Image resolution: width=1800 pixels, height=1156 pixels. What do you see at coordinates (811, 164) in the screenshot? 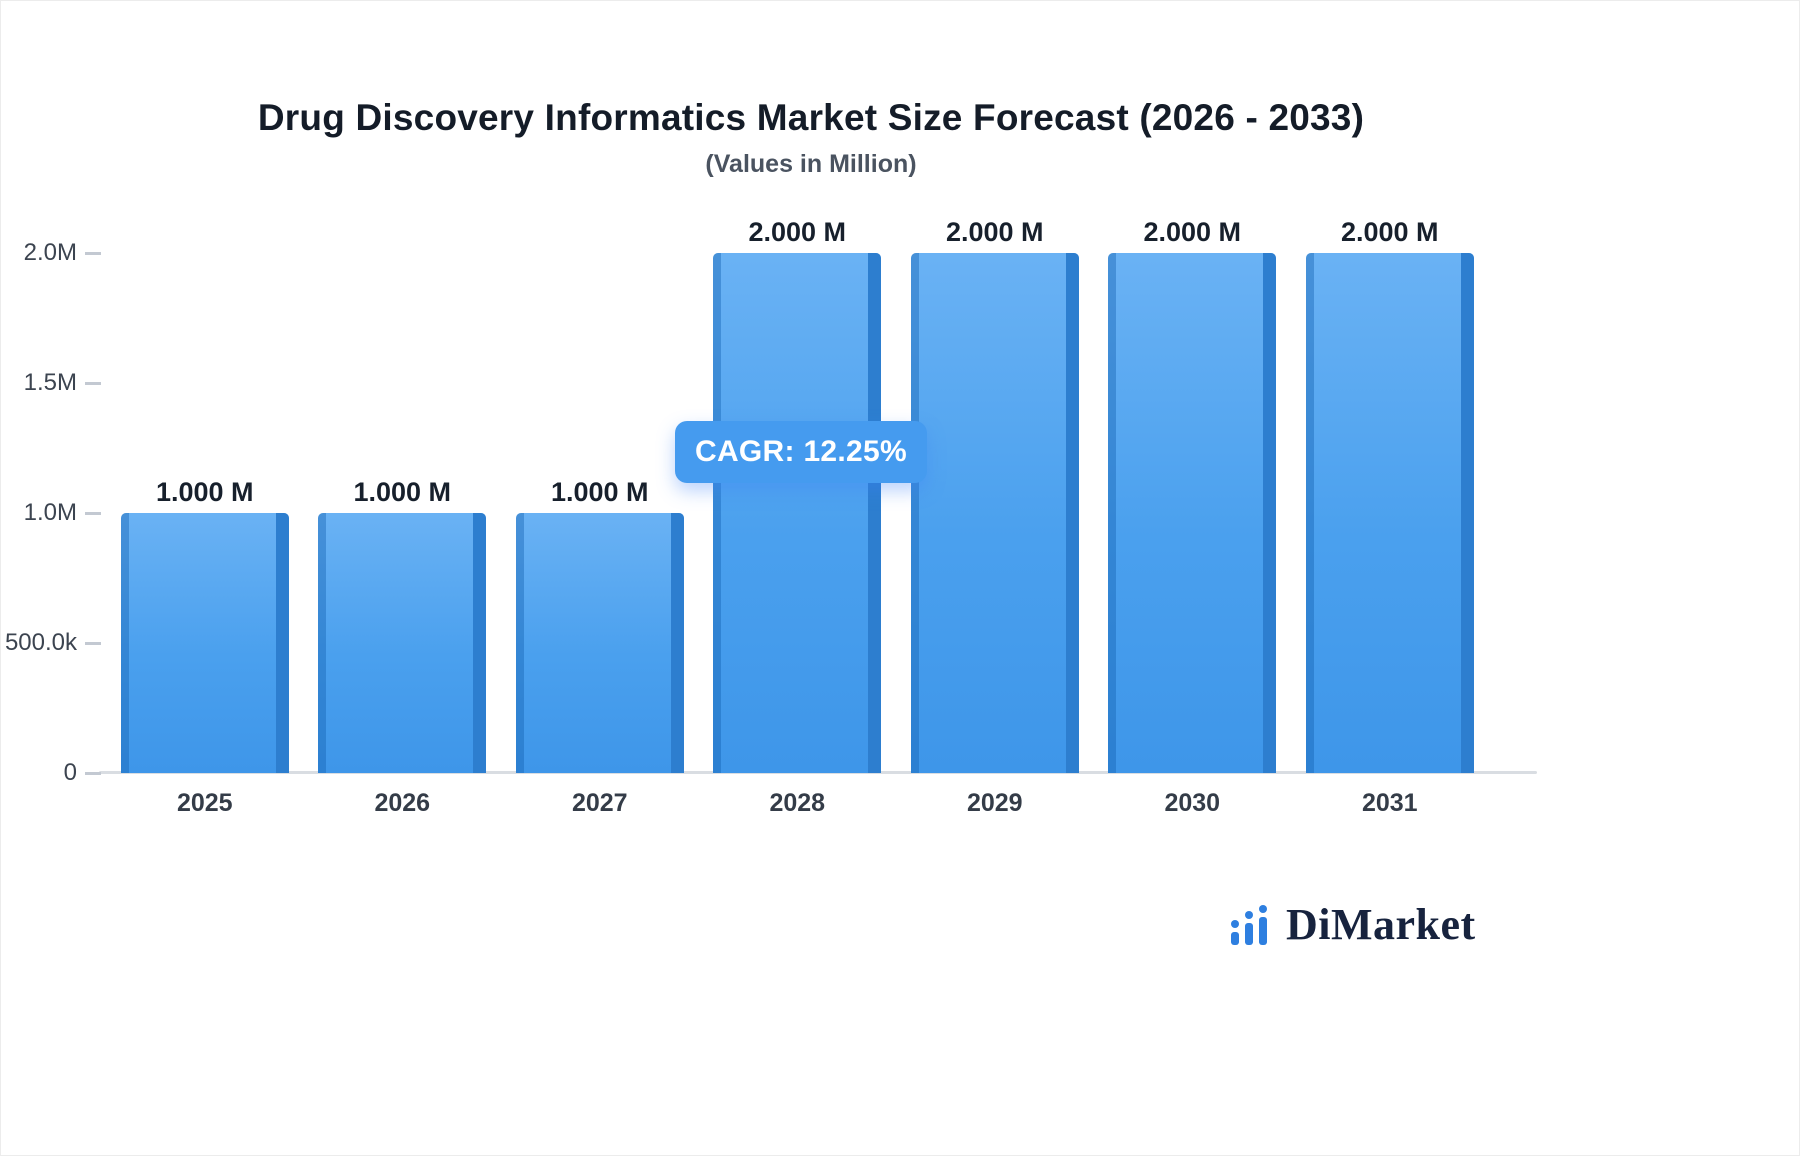
I see `chart-subtitle: (Values in Million)` at bounding box center [811, 164].